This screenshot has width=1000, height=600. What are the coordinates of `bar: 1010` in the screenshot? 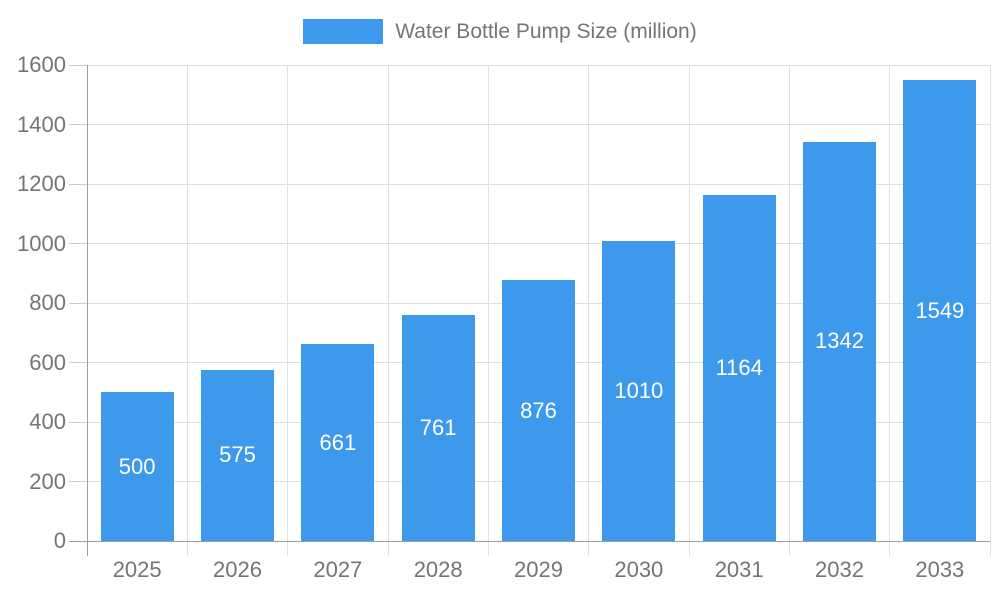 It's located at (639, 390).